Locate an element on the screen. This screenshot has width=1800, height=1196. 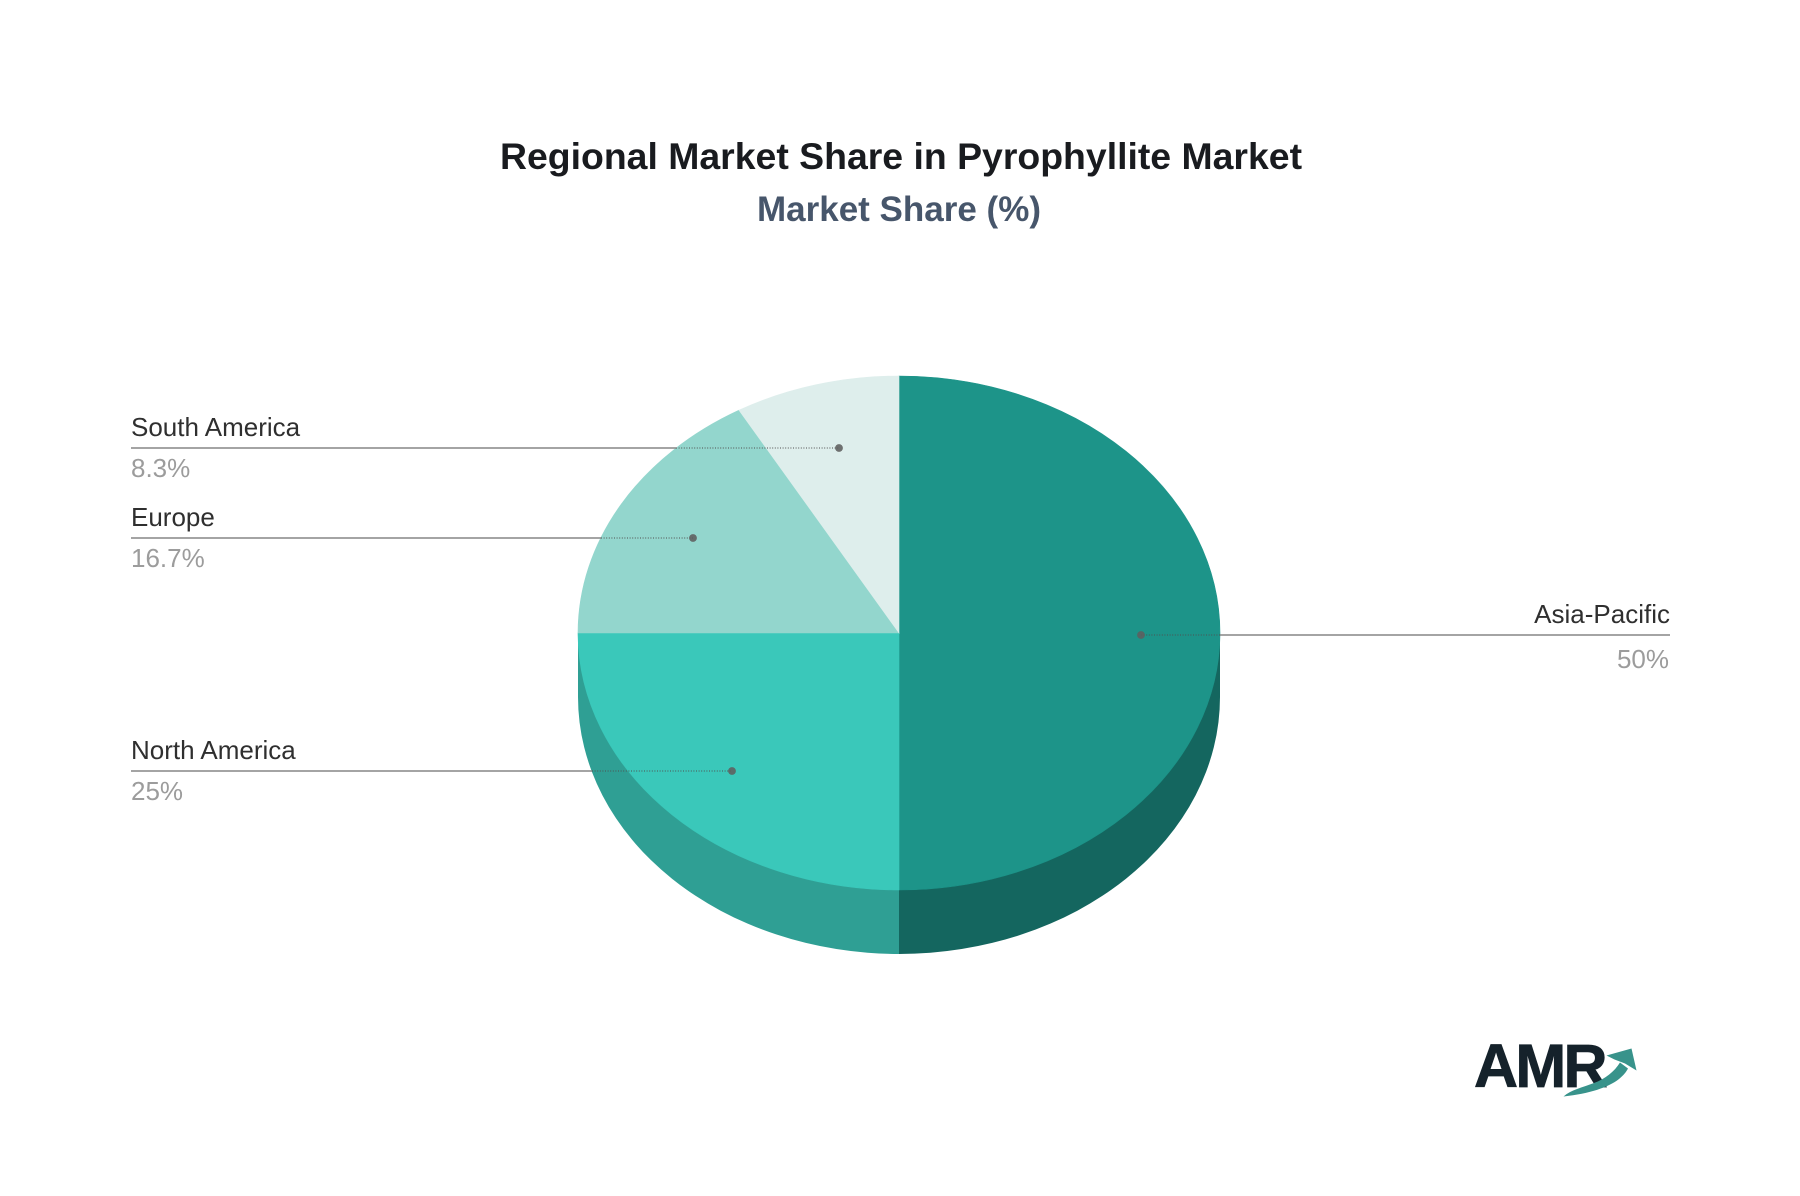
svg-text: South America is located at coordinates (216, 427).